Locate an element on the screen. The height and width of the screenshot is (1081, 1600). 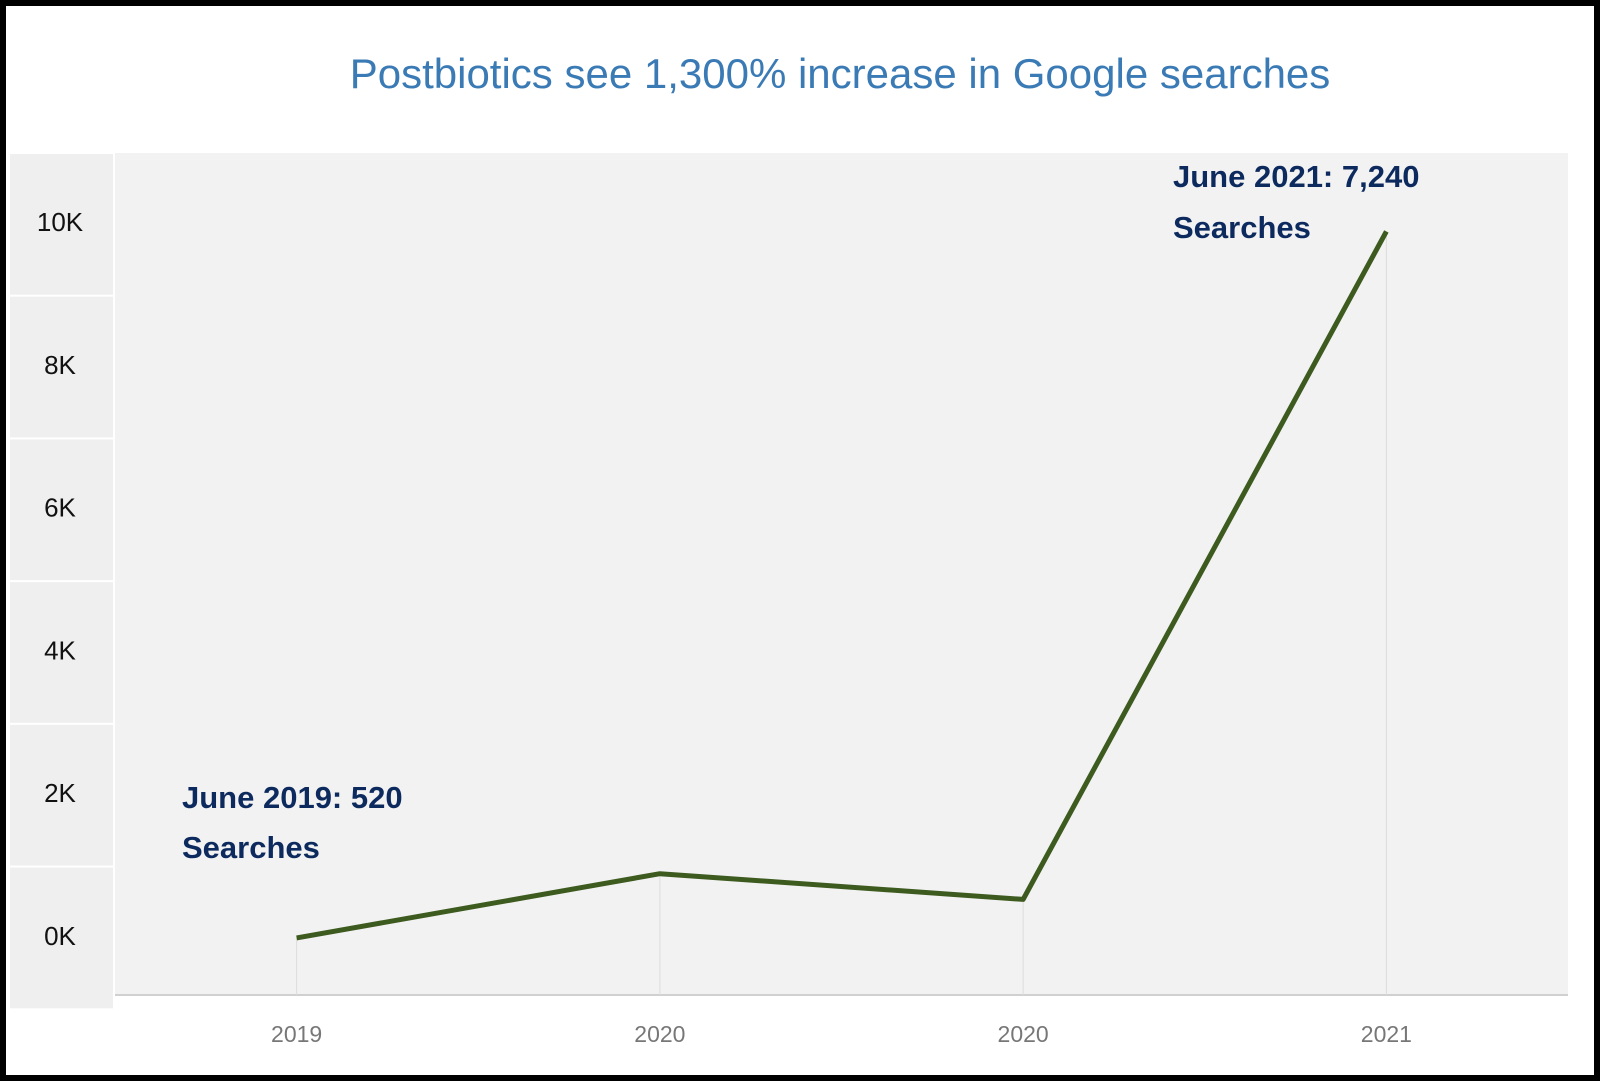
x-tick-label: 2019 is located at coordinates (296, 1034).